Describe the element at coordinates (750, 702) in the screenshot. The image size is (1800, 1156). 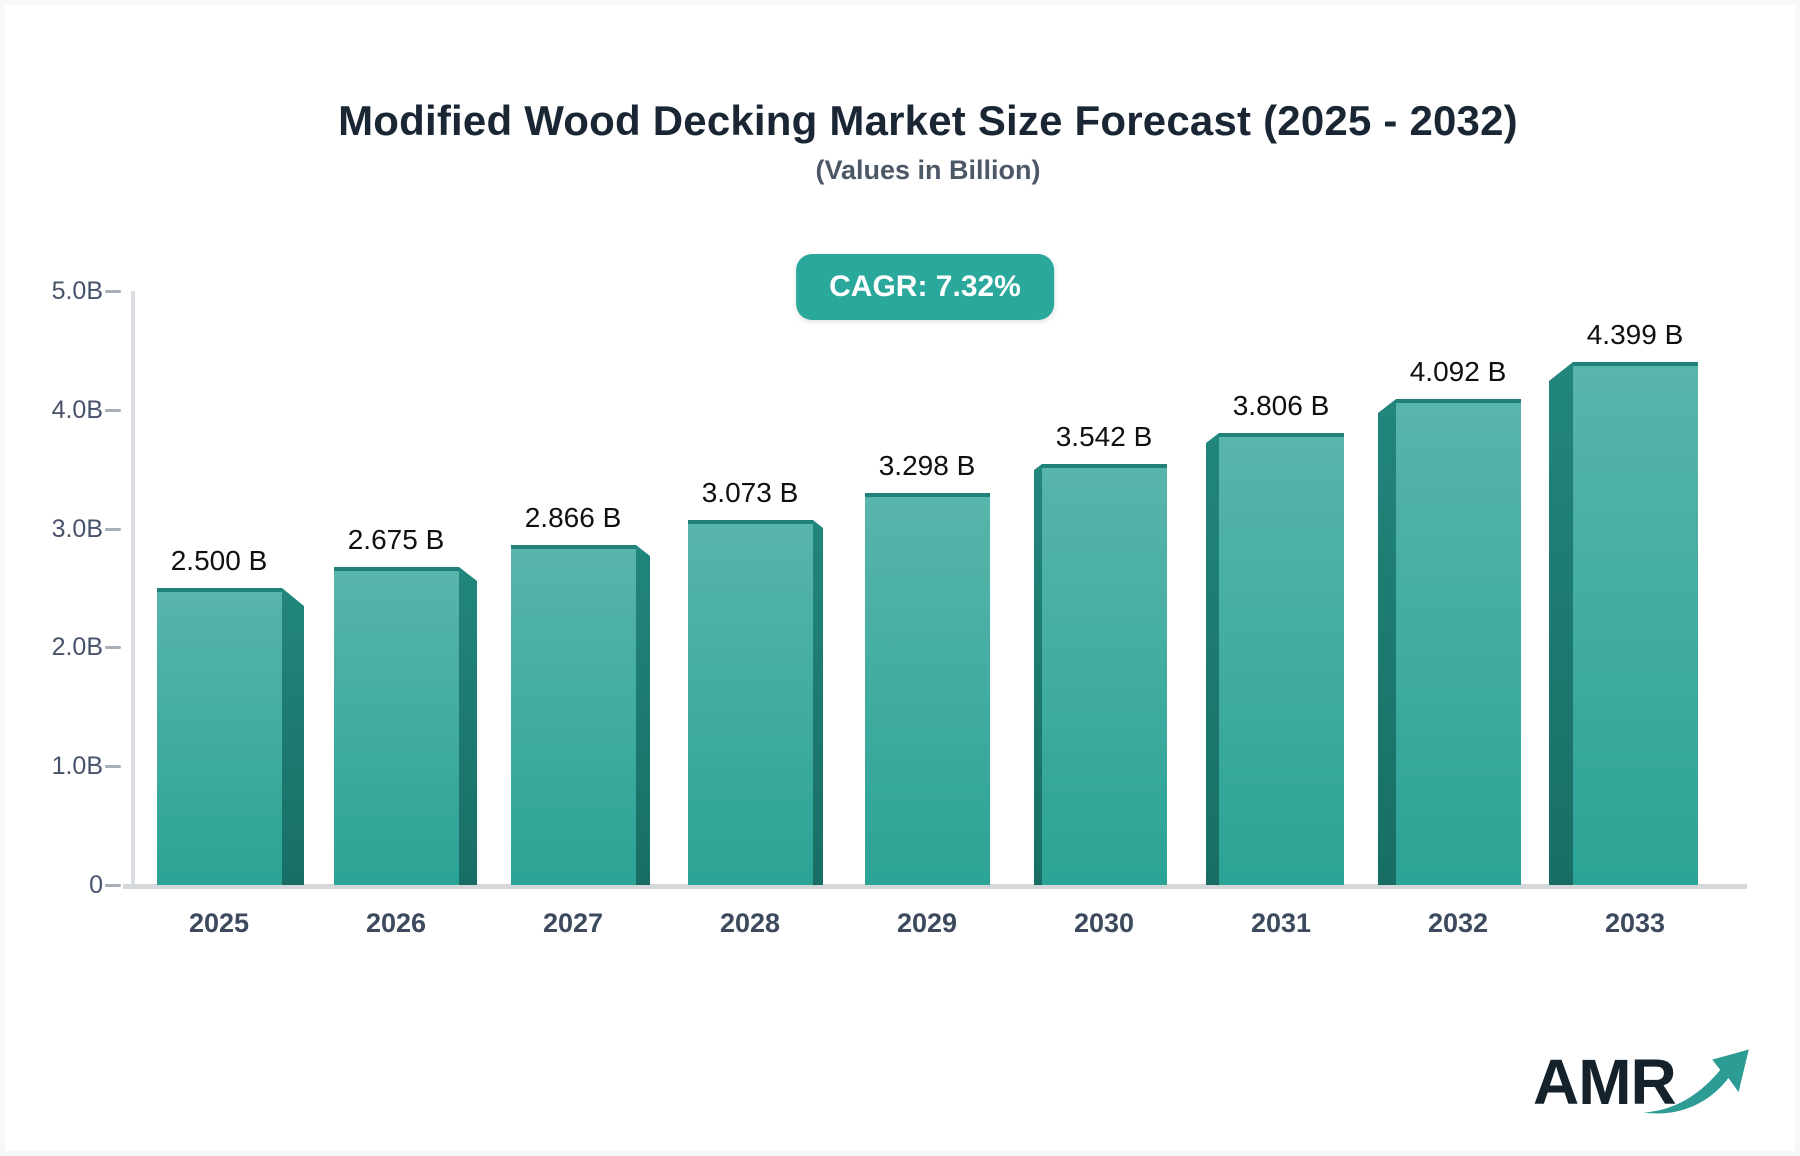
I see `bar-2028` at that location.